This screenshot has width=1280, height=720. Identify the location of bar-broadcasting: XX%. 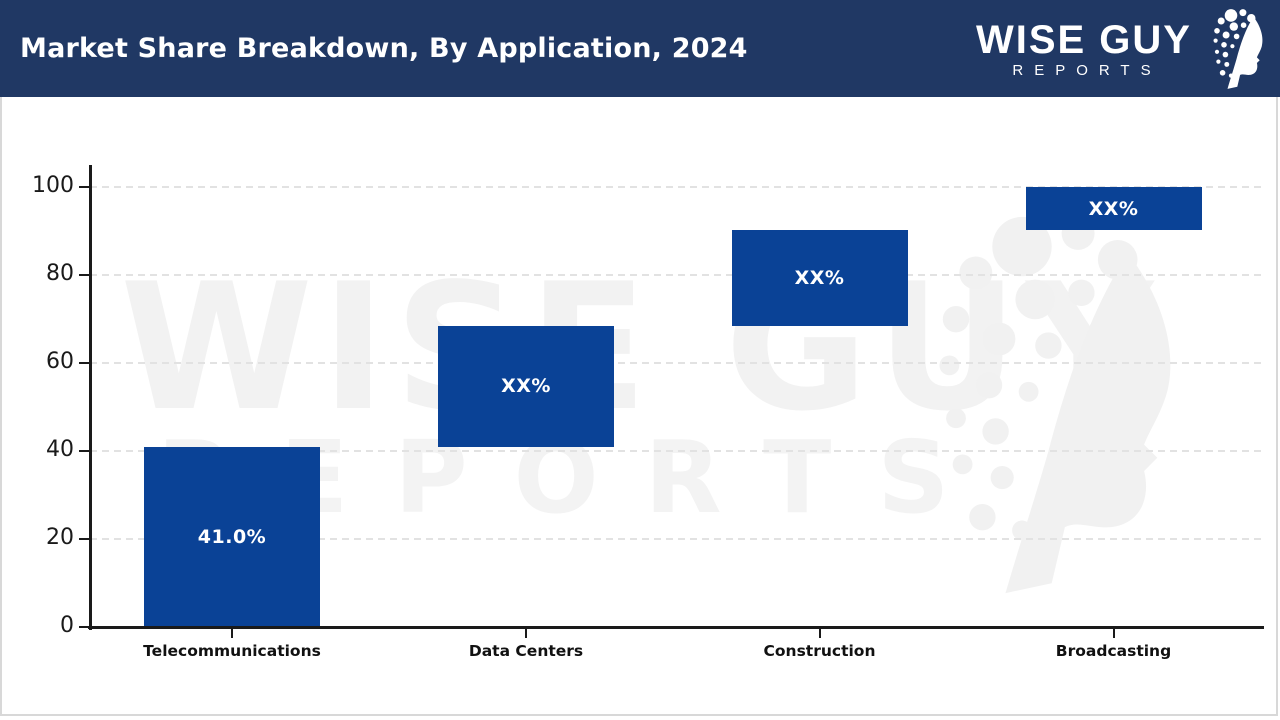
(1113, 209).